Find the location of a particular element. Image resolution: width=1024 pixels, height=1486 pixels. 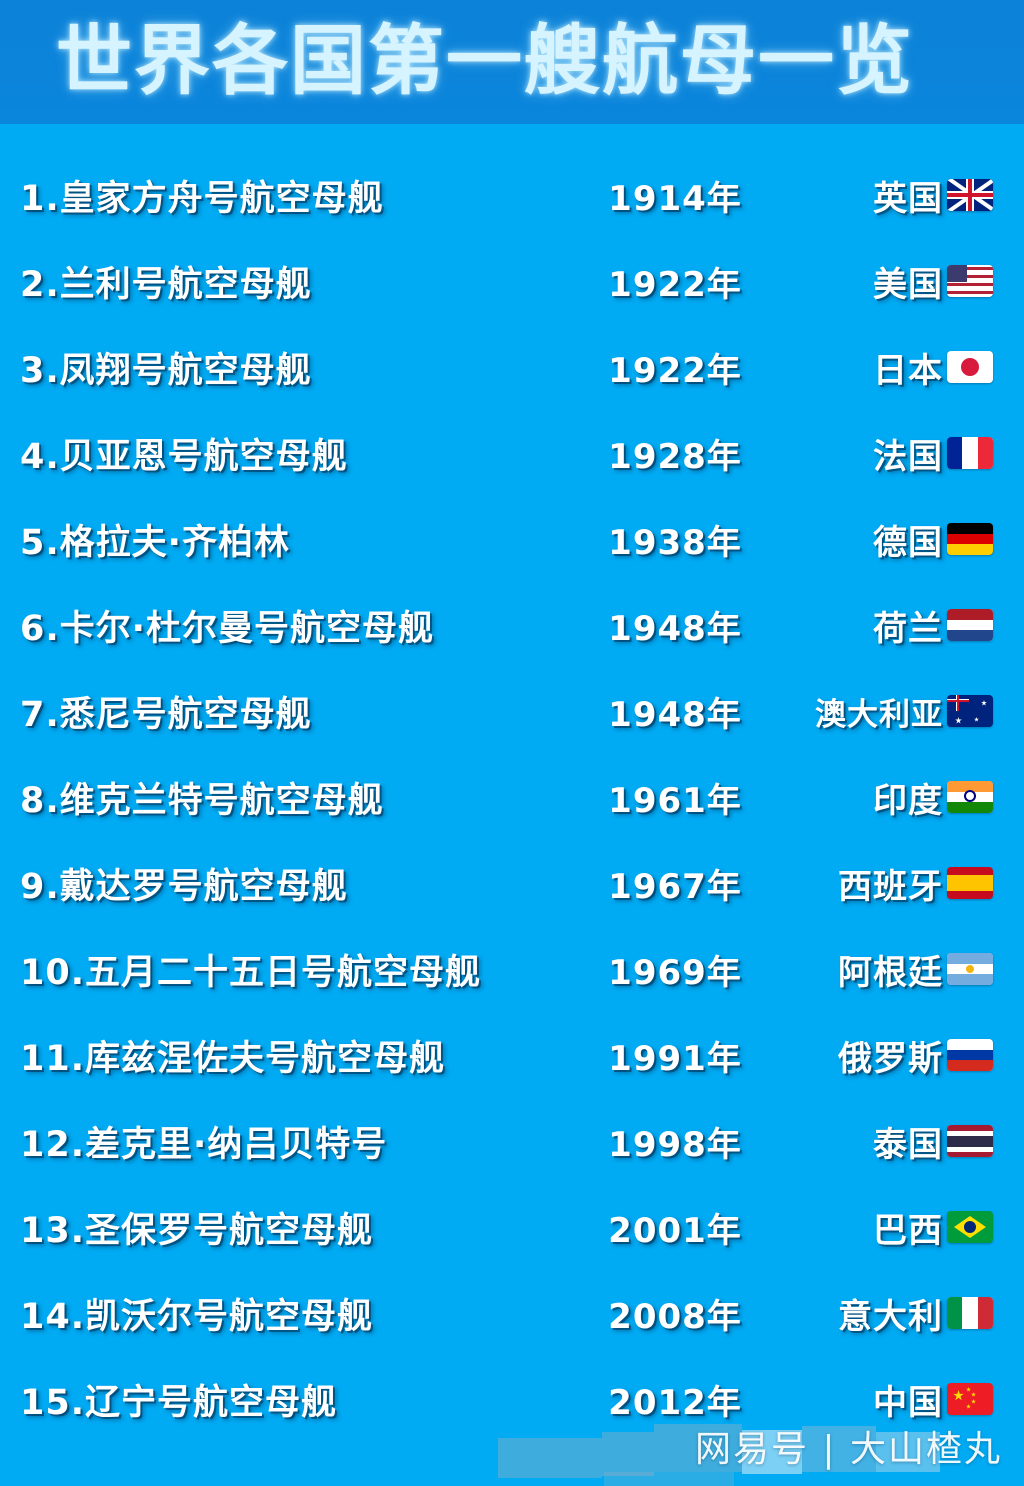

row-country: 巴西 is located at coordinates (887, 1227).